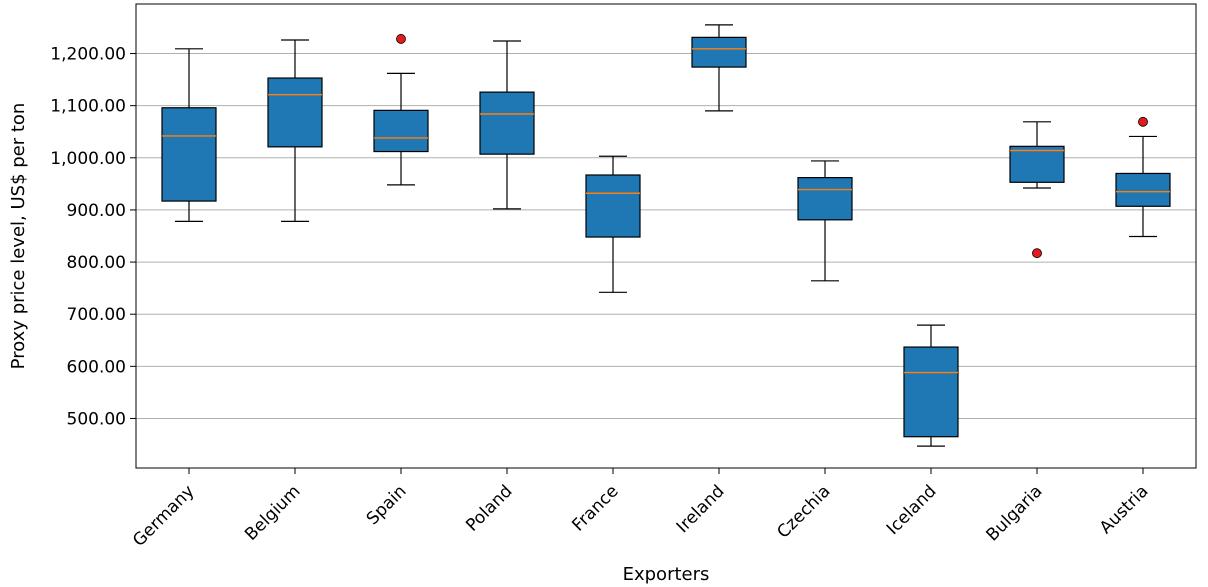  I want to click on y-tick-label: 1,000.00, so click(88, 159).